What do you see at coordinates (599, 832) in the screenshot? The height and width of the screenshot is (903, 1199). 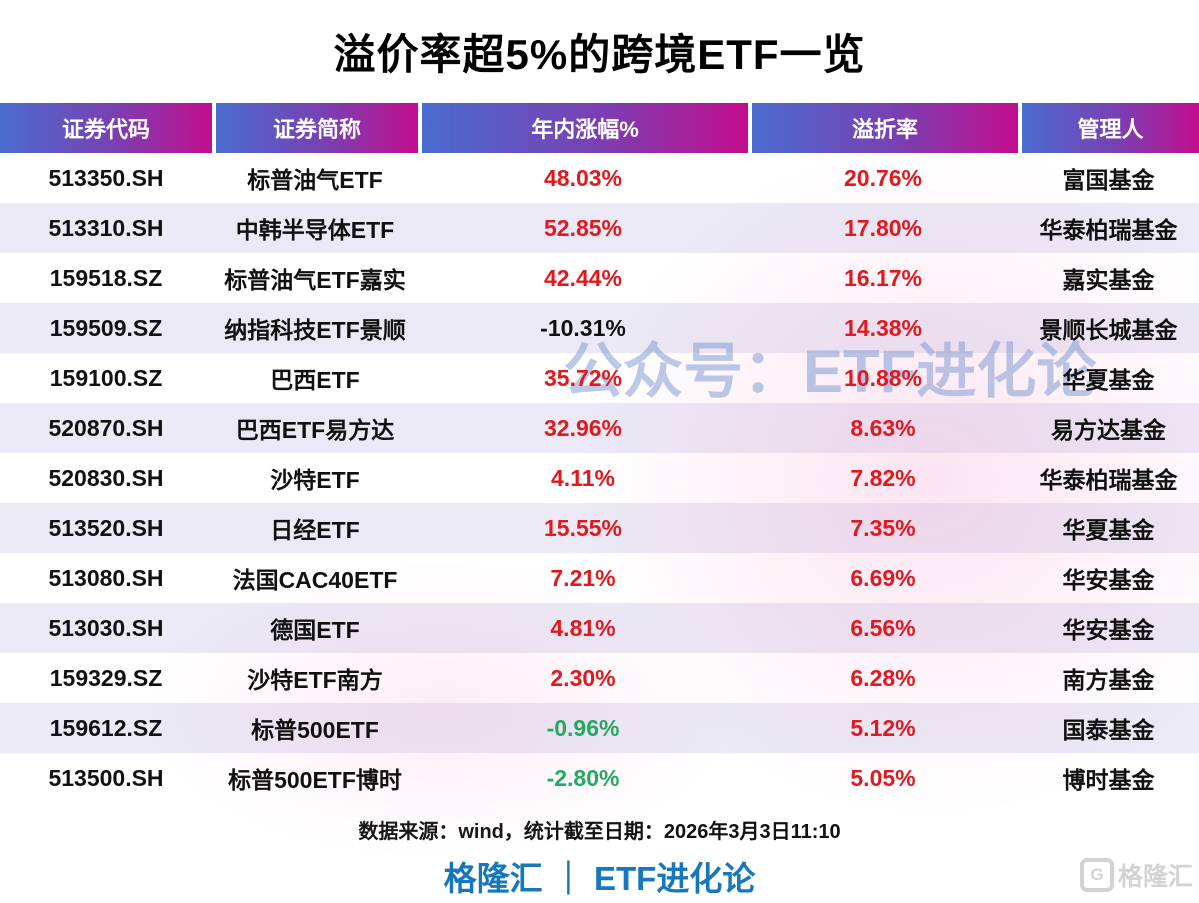 I see `data-source-note: 数据来源：wind，统计截至日期：2026年3月3日11:10` at bounding box center [599, 832].